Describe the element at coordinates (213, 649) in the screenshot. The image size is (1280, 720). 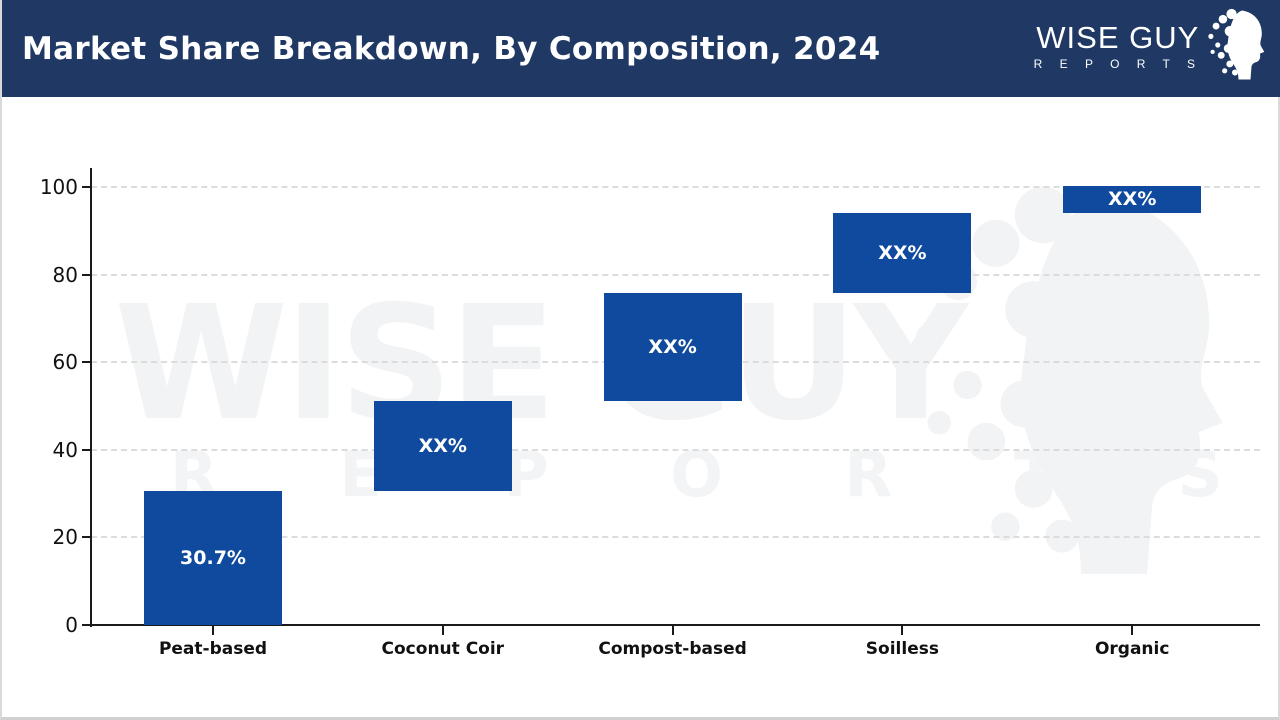
I see `x-axis-category-label: Peat-based` at that location.